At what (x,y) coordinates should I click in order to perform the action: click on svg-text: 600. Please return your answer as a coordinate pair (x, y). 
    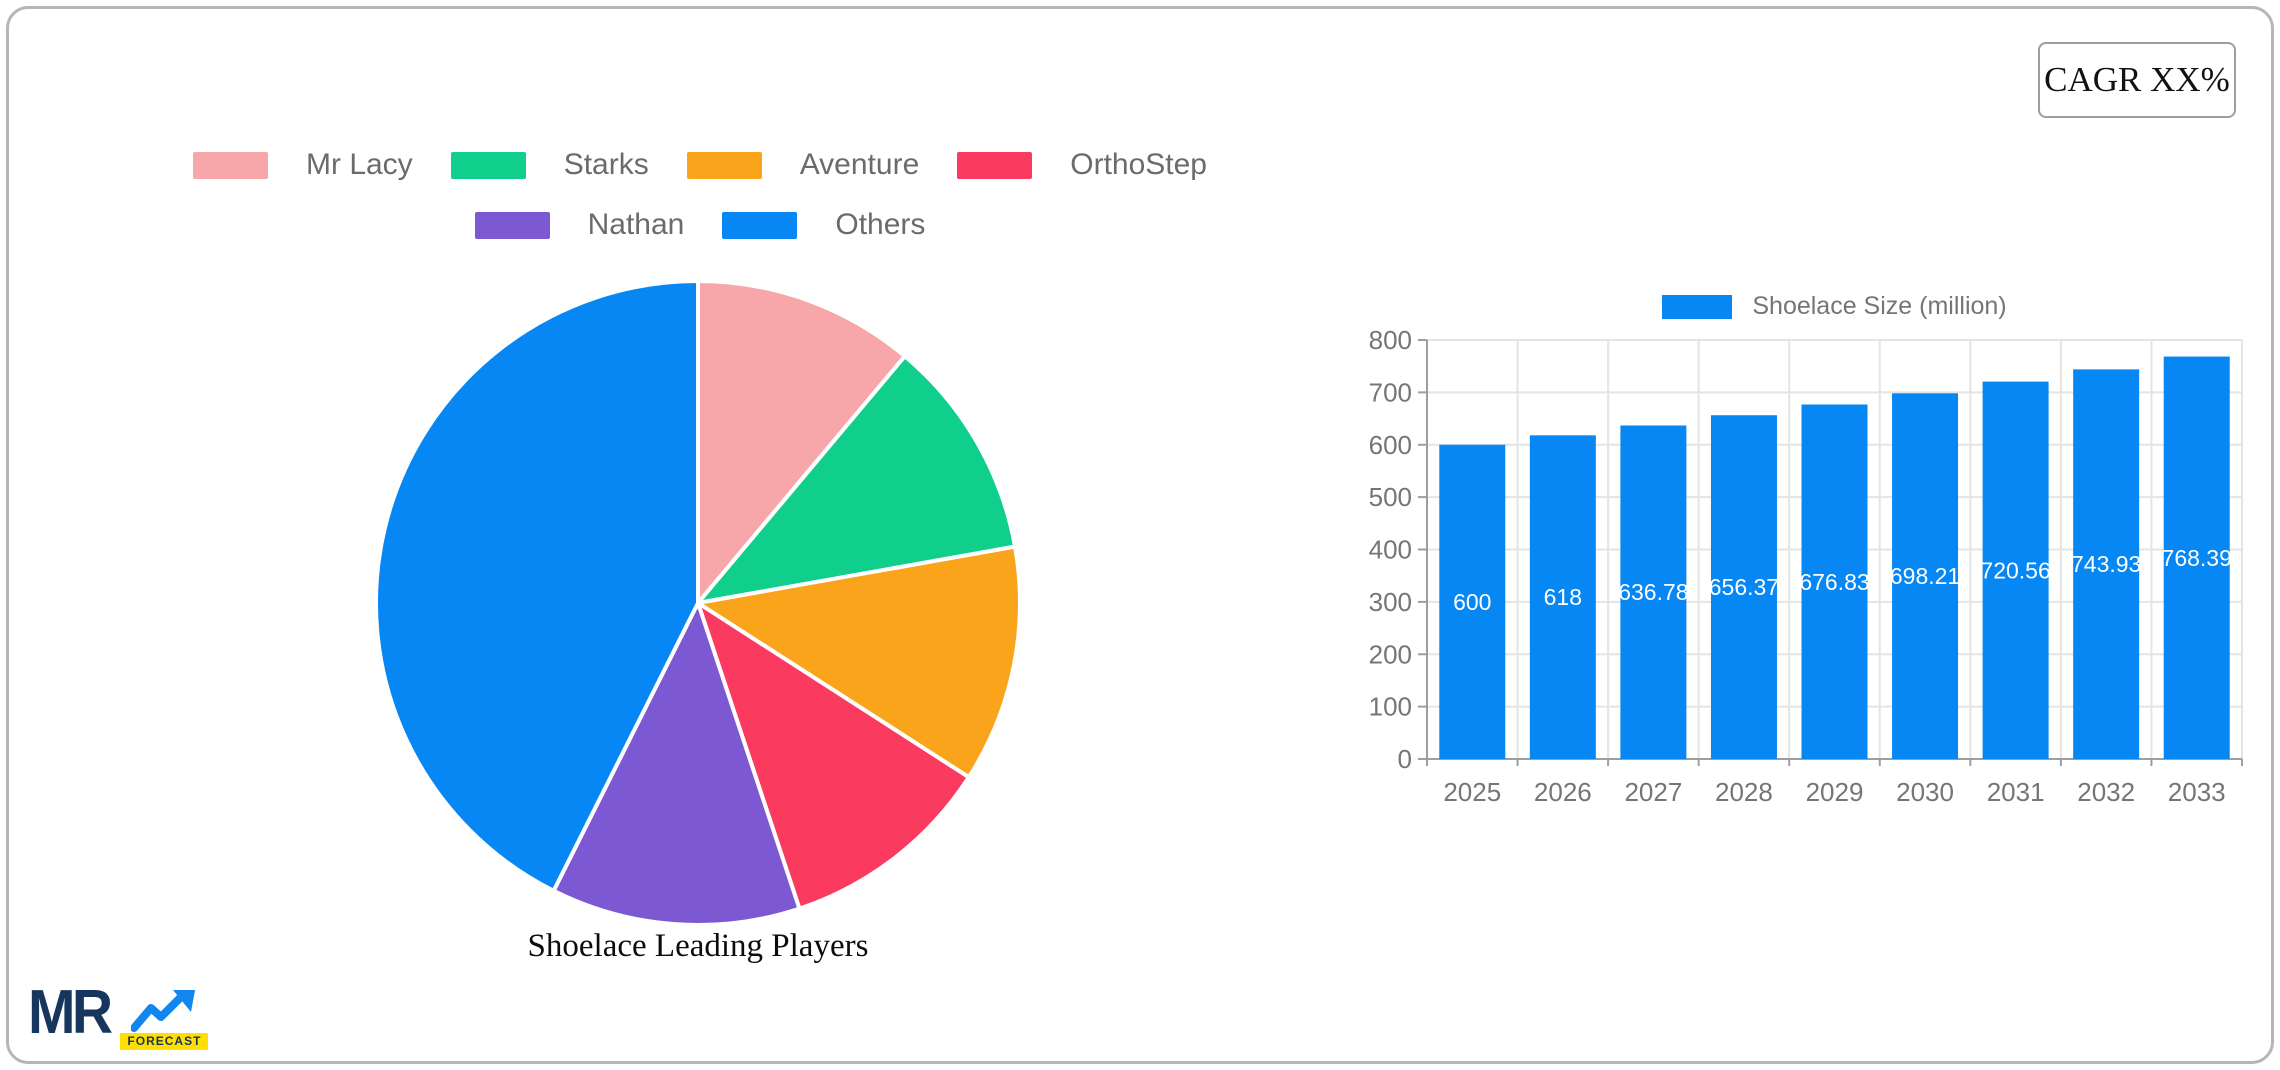
    Looking at the image, I should click on (1390, 445).